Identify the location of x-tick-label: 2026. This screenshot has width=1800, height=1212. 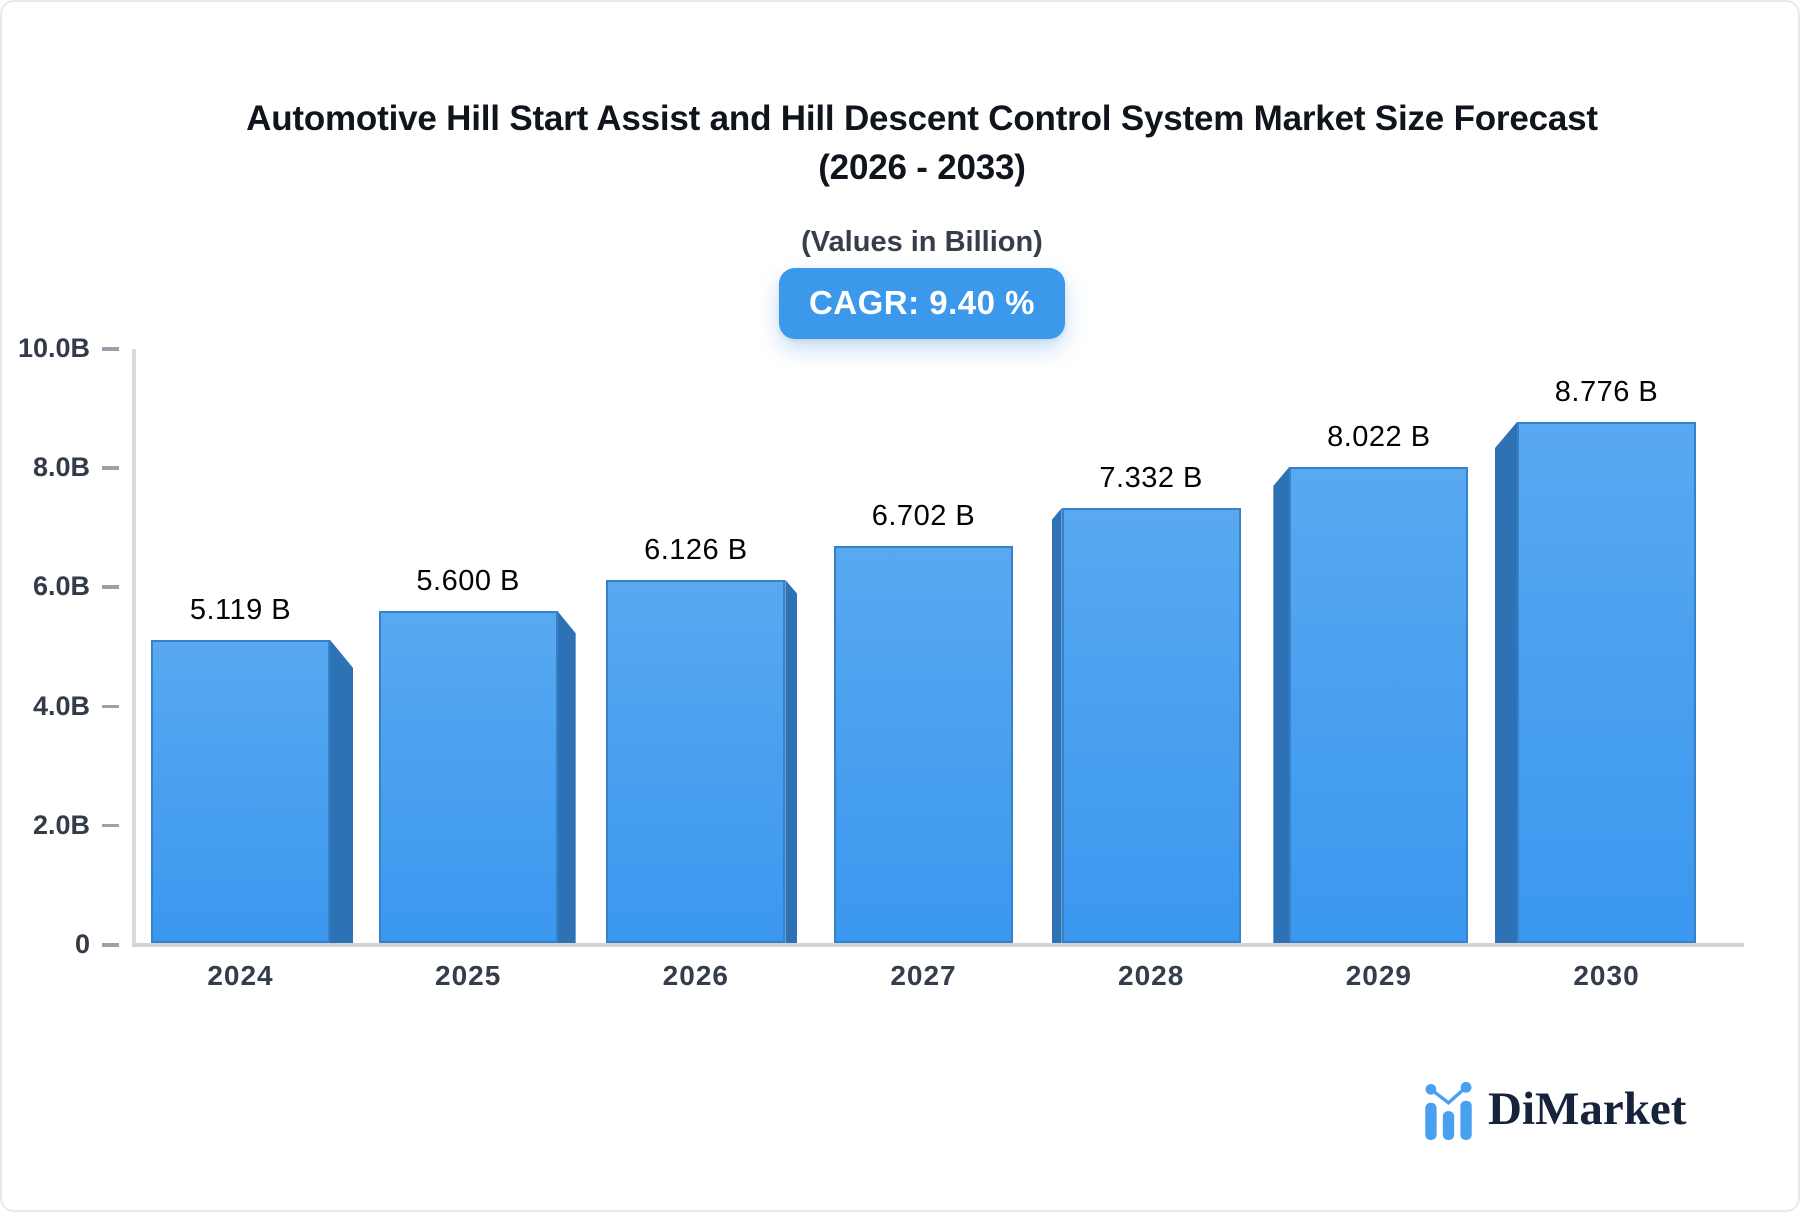
(695, 975).